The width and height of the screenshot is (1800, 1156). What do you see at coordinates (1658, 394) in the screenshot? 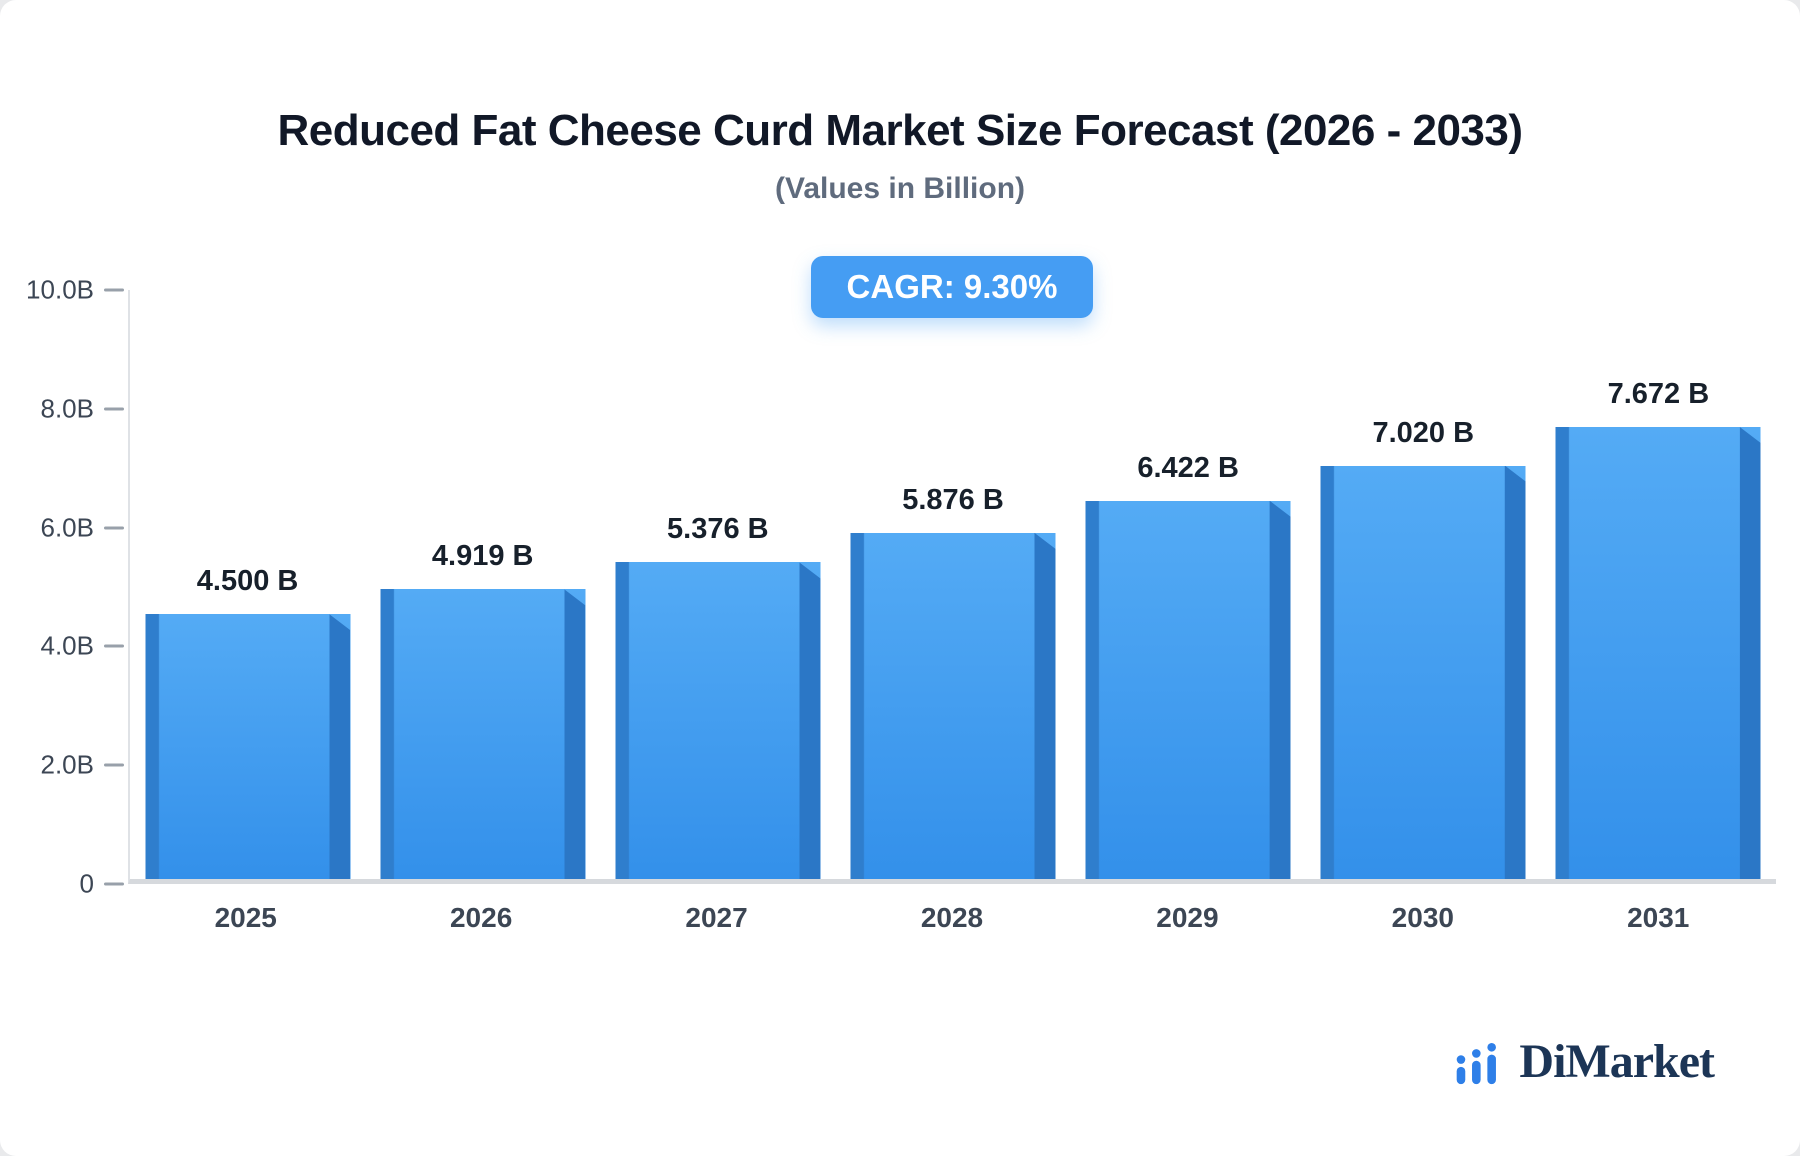
I see `bar-value-label: 7.672 B` at bounding box center [1658, 394].